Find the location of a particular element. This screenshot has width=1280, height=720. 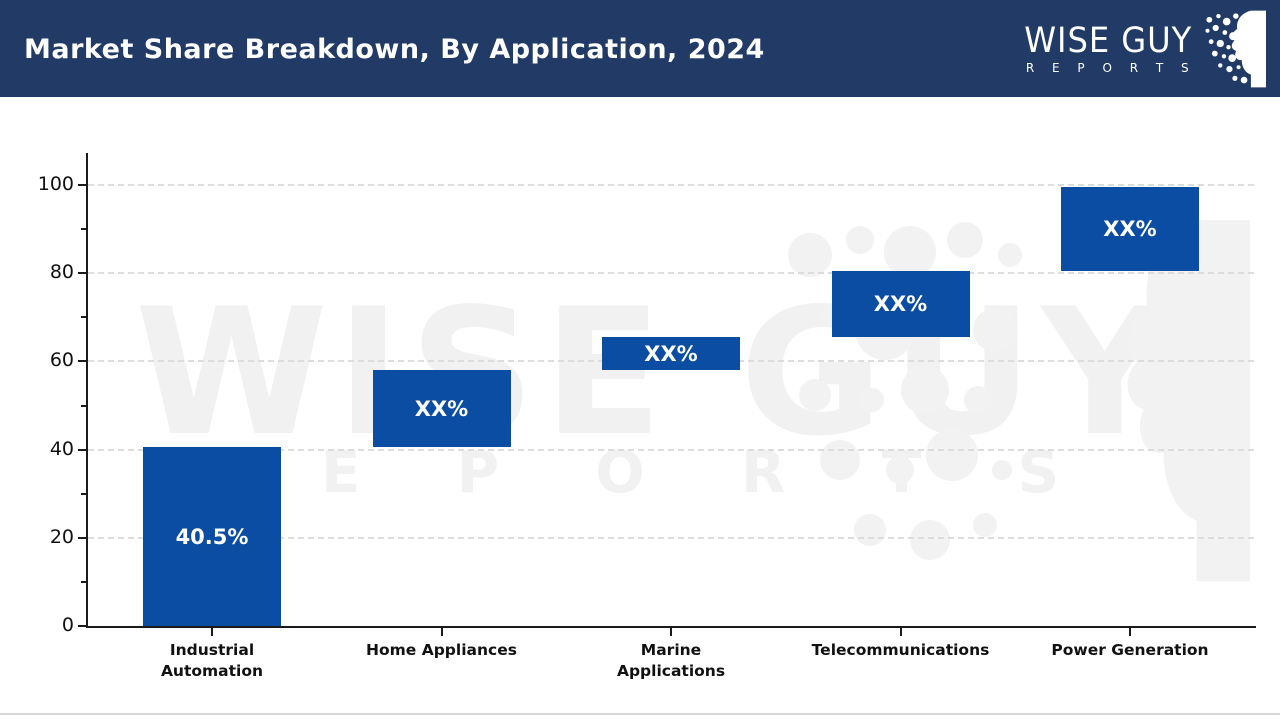

category-label-industrial-automation: Industrial Automation is located at coordinates (212, 660).